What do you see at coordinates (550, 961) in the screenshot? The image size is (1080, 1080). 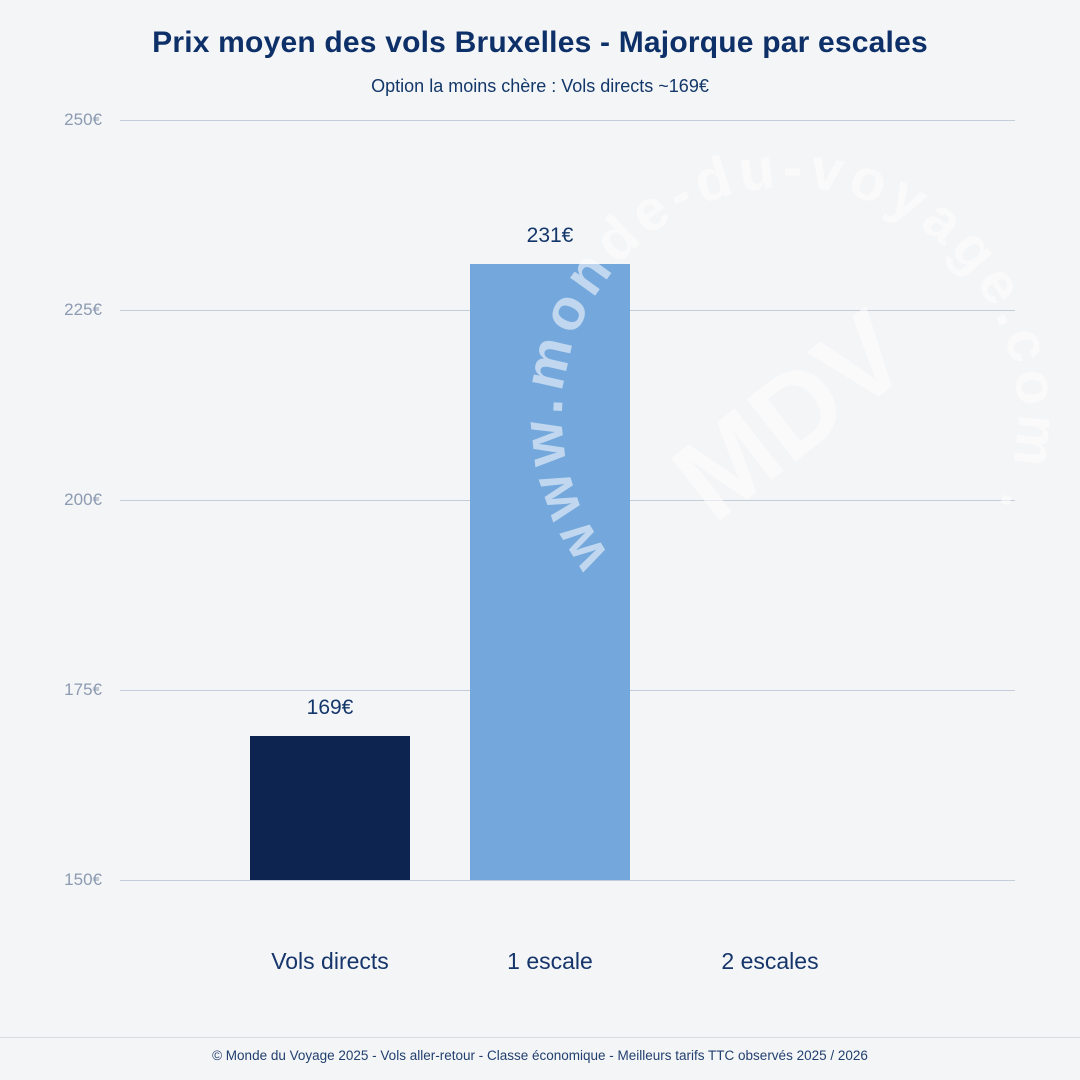 I see `category-label: 1 escale` at bounding box center [550, 961].